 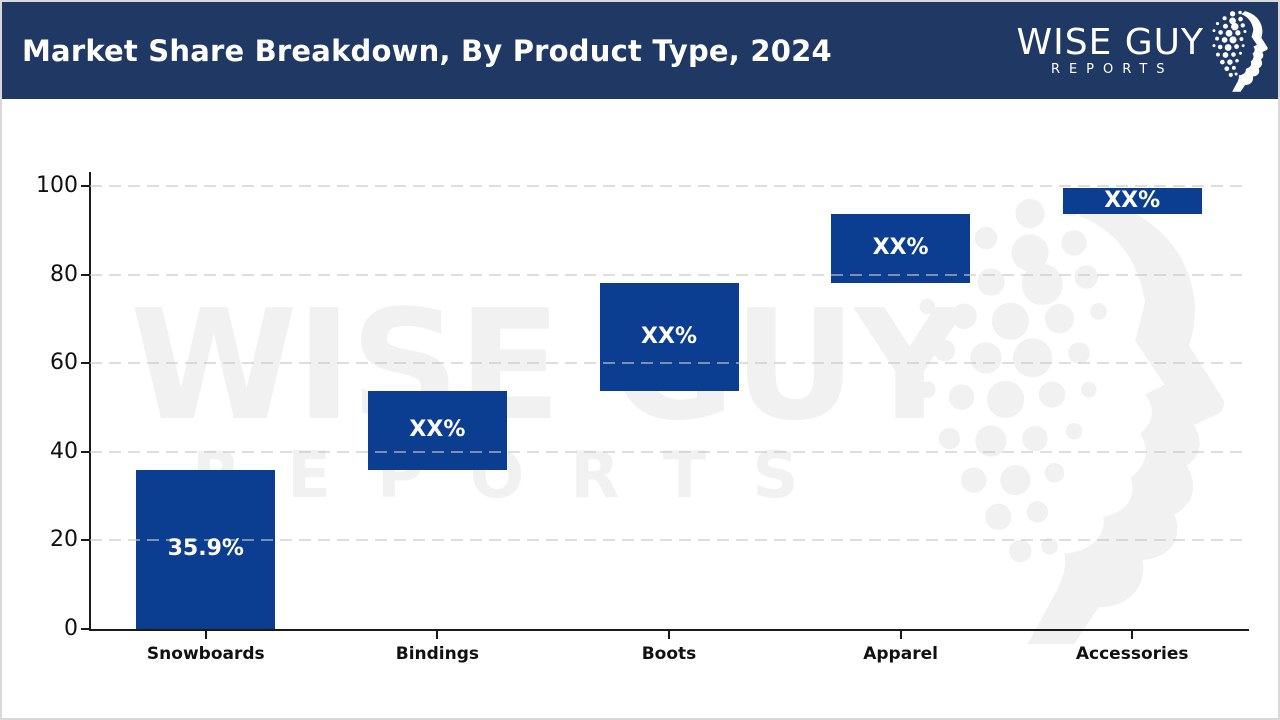 I want to click on brand-logo: WISE GUY REPORTS, so click(x=1143, y=51).